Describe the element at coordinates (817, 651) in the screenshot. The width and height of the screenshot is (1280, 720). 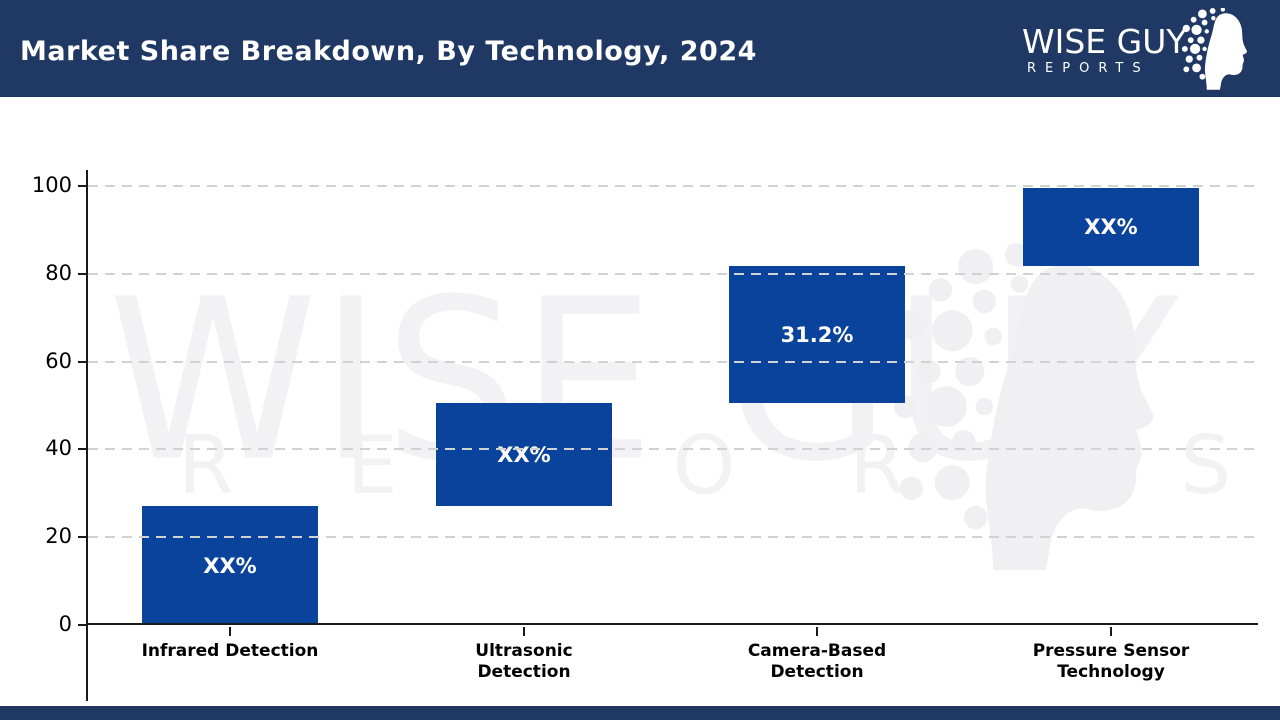
I see `category-label-line: Camera-Based` at that location.